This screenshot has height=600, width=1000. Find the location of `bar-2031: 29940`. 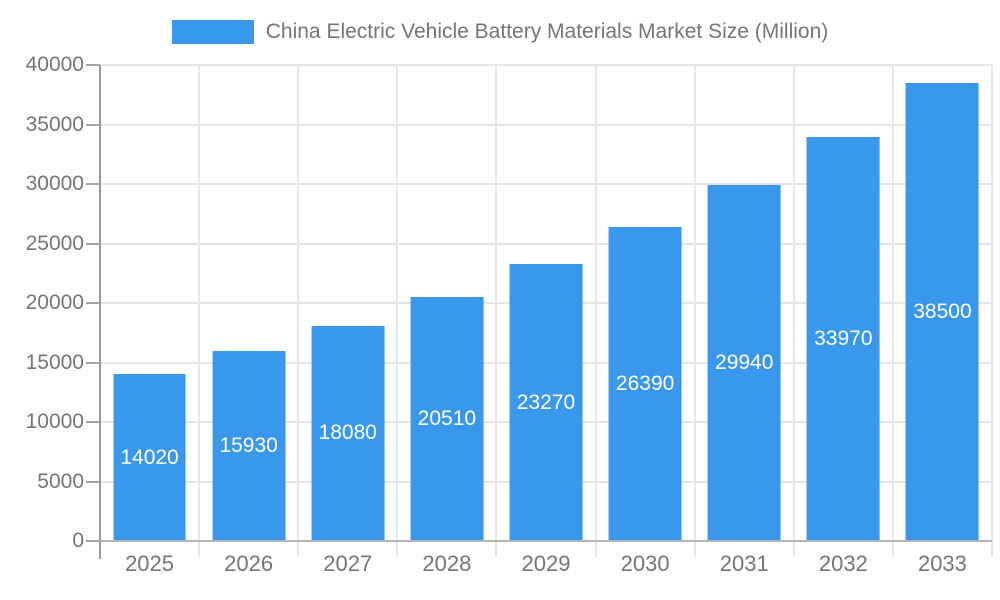

bar-2031: 29940 is located at coordinates (744, 362).